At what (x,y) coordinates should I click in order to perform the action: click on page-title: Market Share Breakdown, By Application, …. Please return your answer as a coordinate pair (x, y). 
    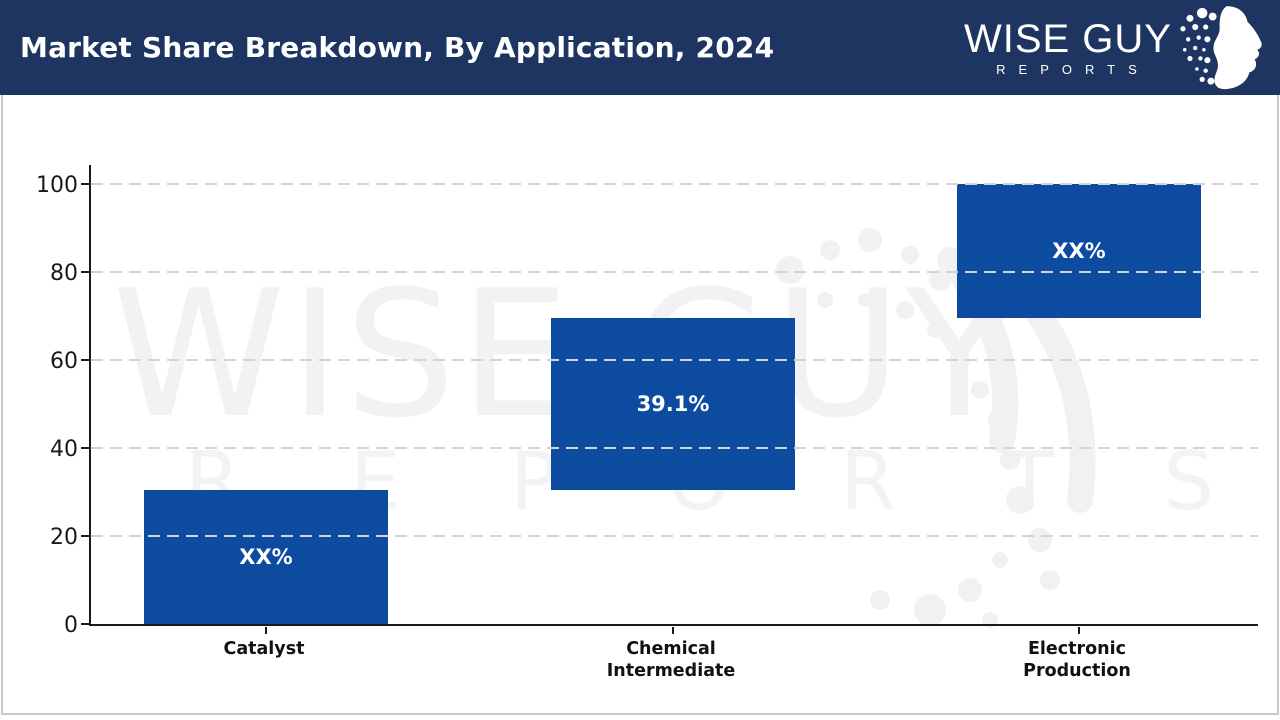
    Looking at the image, I should click on (397, 47).